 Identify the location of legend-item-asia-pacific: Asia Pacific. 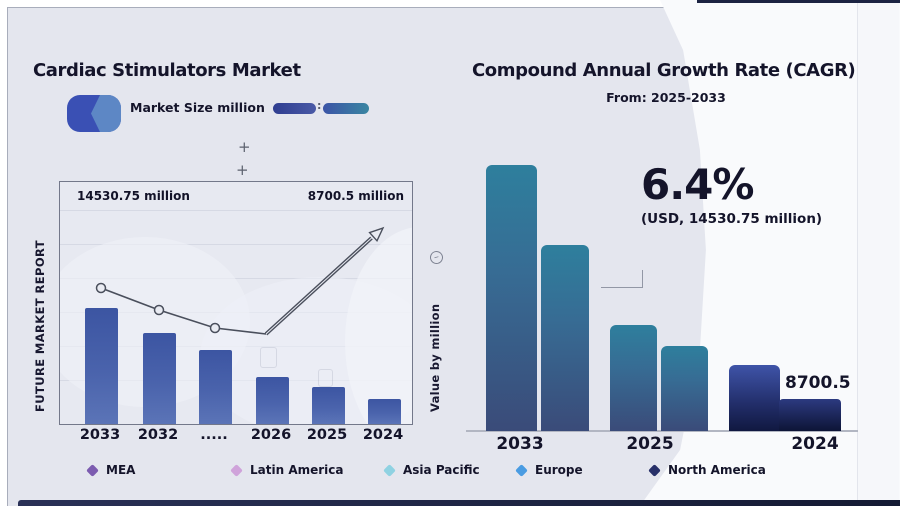
(431, 470).